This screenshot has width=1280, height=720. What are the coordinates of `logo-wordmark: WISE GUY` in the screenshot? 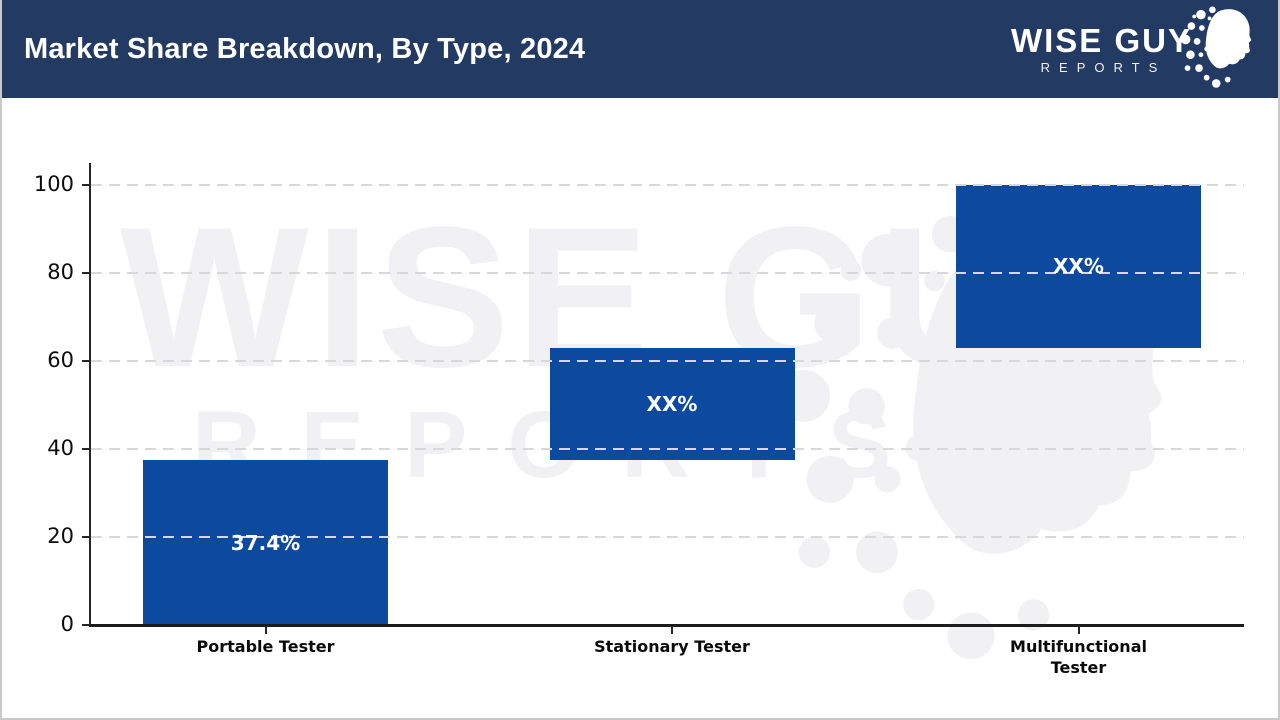 It's located at (1101, 40).